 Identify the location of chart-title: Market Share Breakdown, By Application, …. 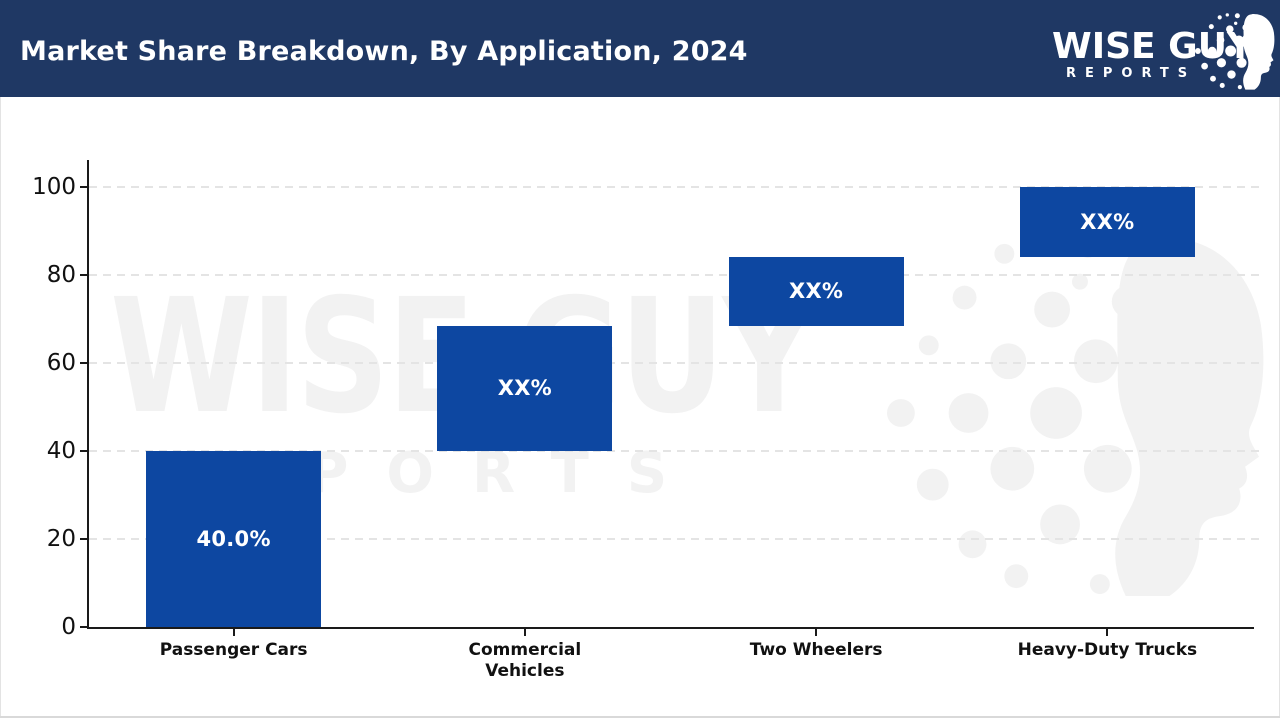
(384, 51).